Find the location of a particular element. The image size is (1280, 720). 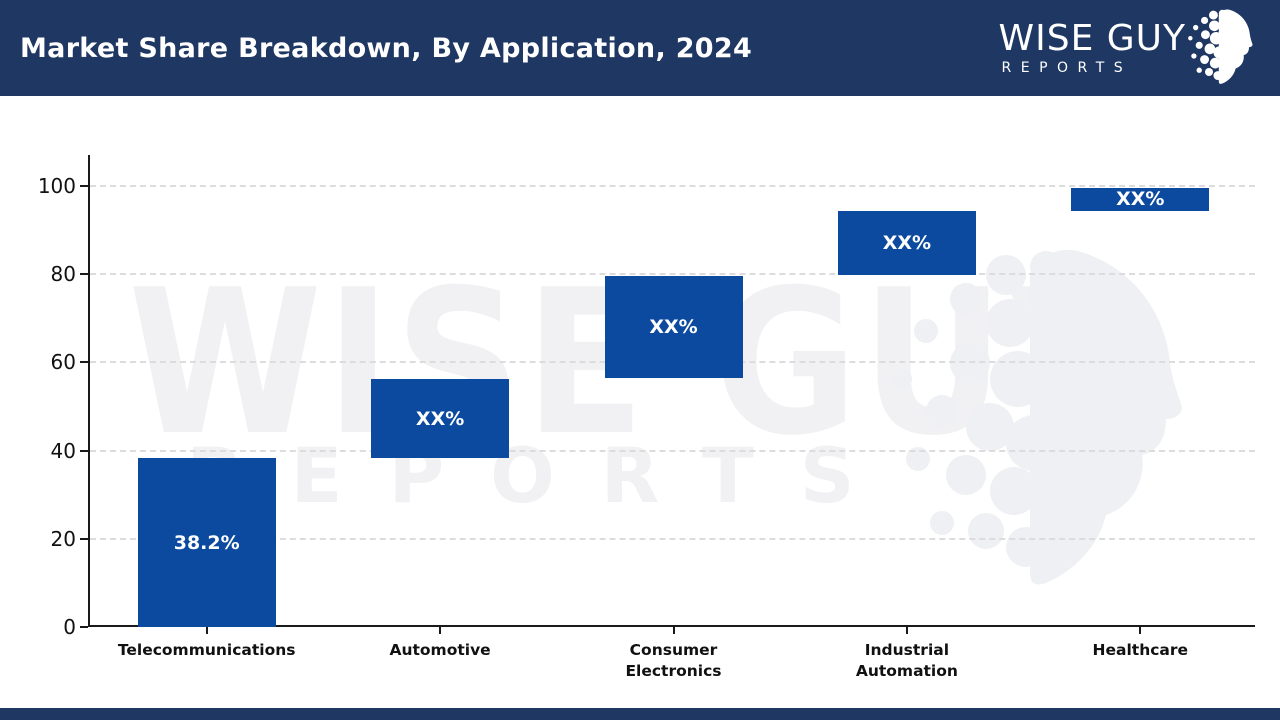

x-axis-category-label: Telecommunications is located at coordinates (206, 650).